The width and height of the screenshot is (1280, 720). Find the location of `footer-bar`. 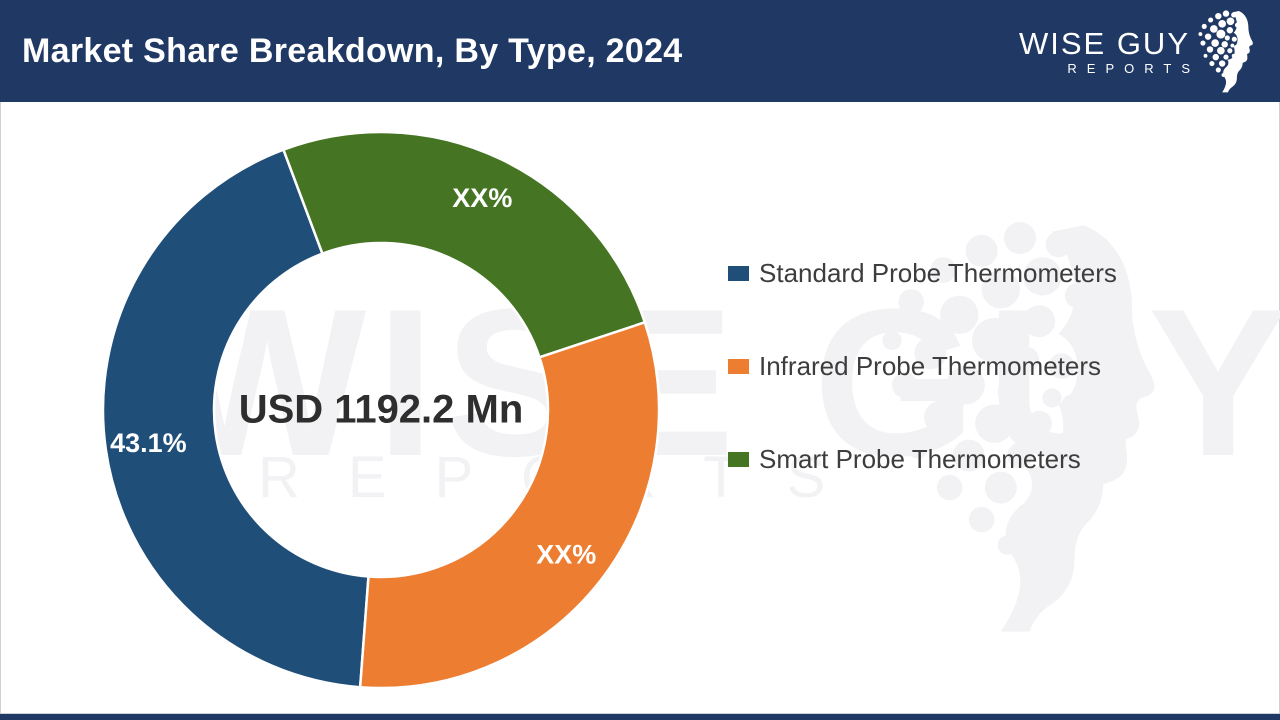

footer-bar is located at coordinates (640, 717).